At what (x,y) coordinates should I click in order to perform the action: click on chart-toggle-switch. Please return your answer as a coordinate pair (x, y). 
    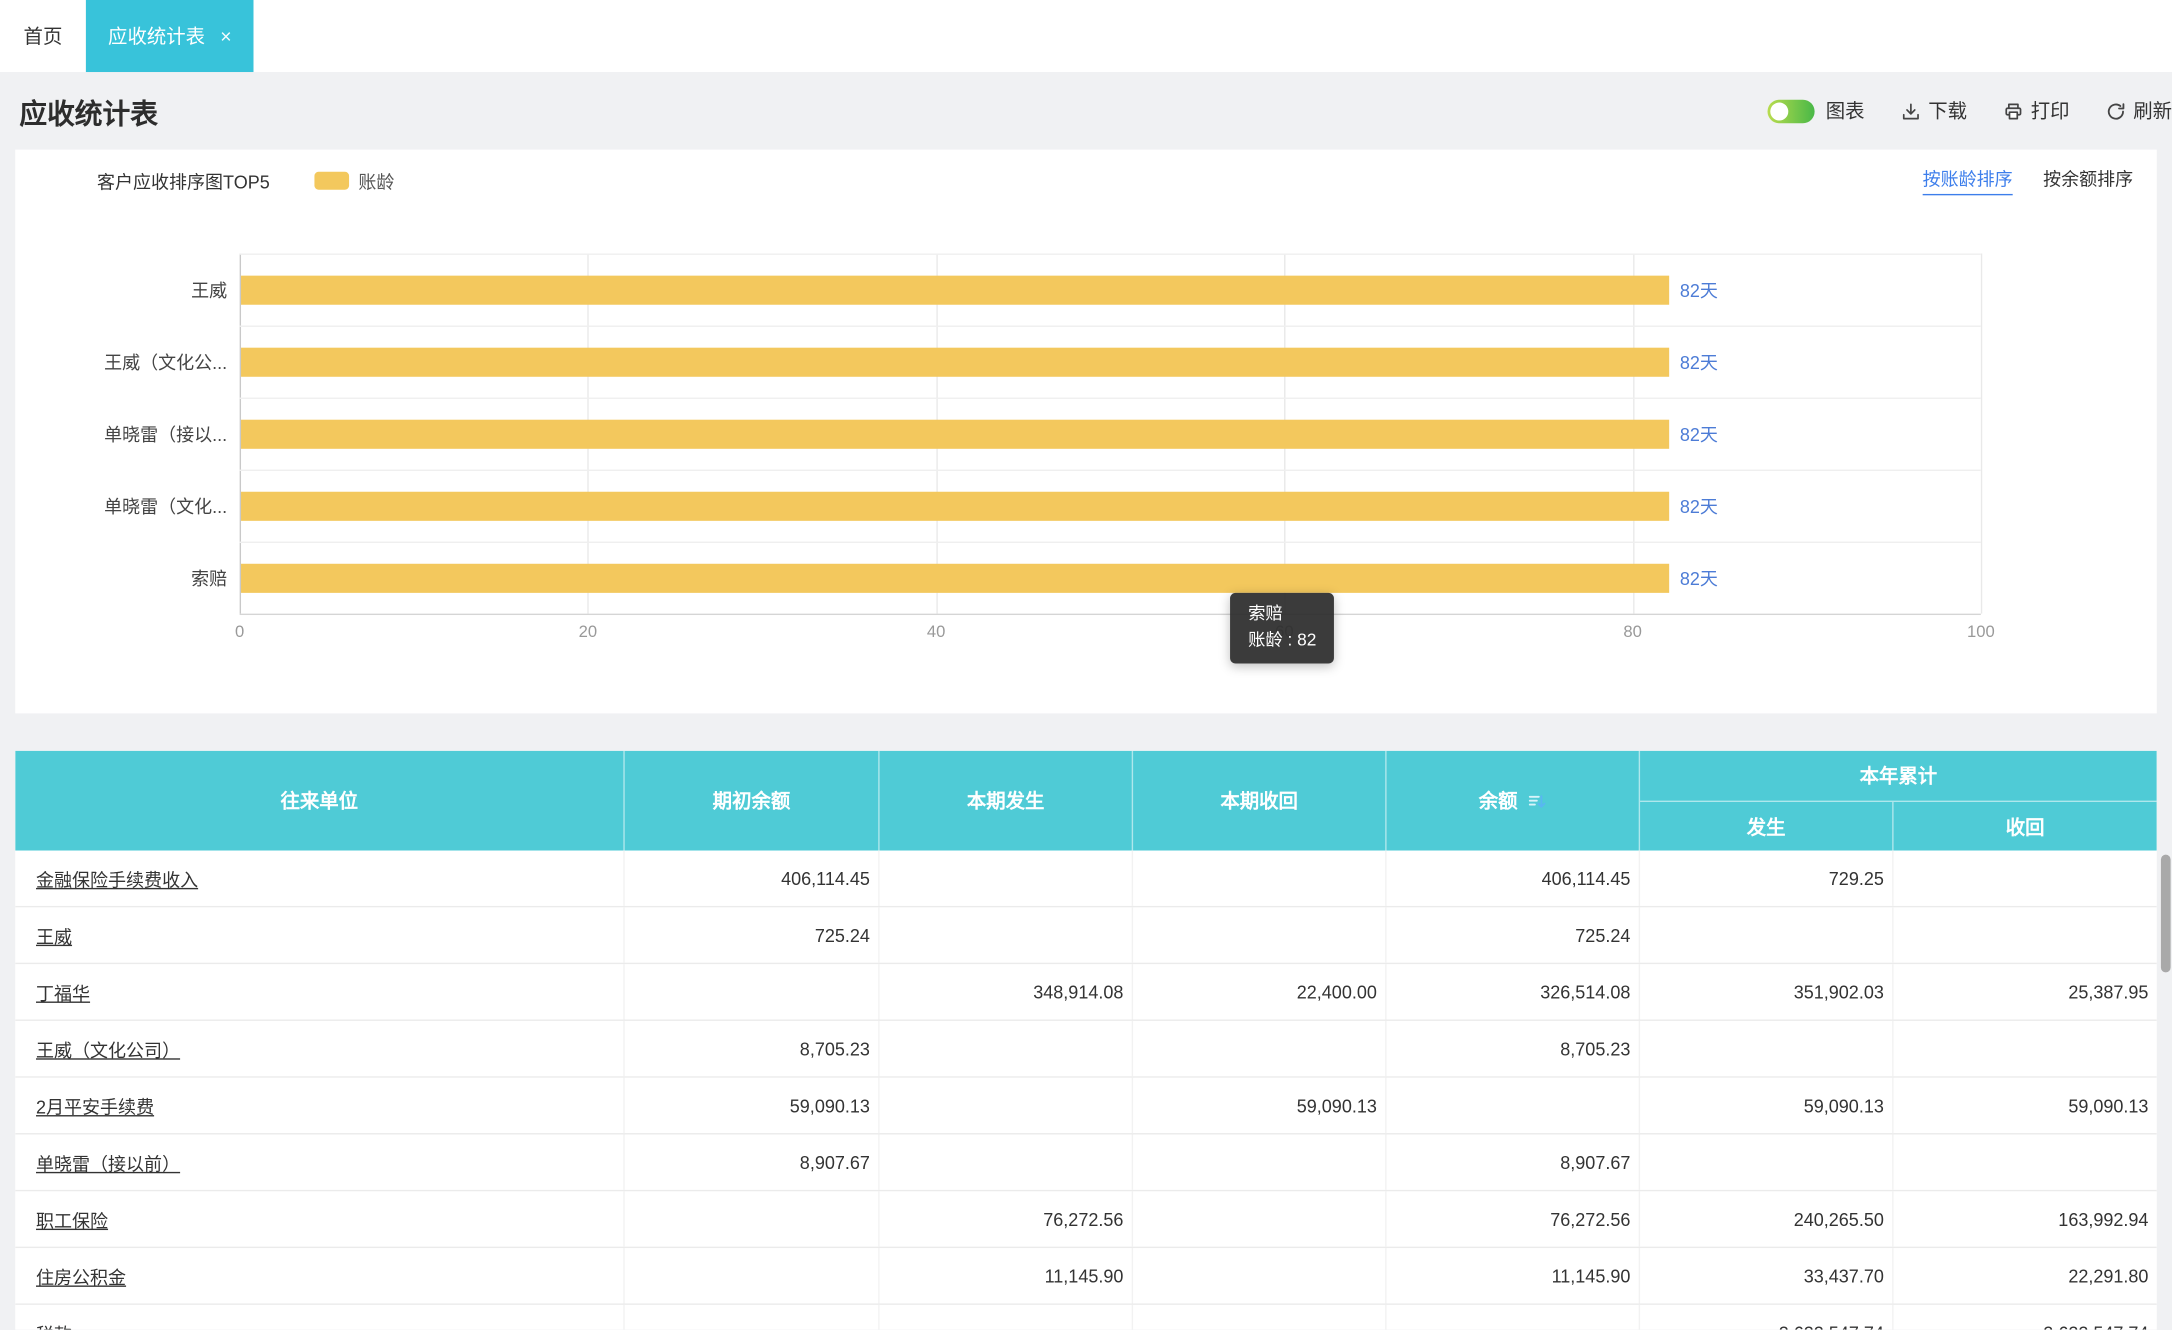
    Looking at the image, I should click on (1791, 111).